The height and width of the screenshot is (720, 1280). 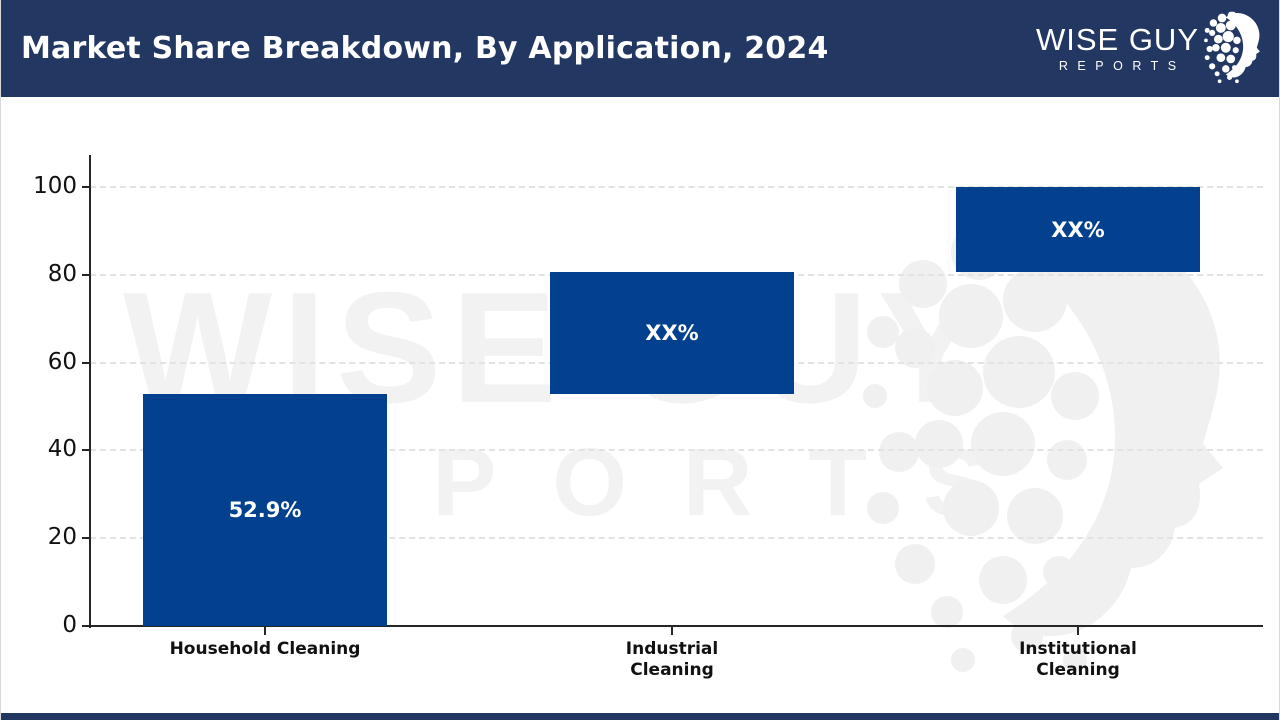 I want to click on bar-industrial-cleaning: XX%, so click(x=672, y=333).